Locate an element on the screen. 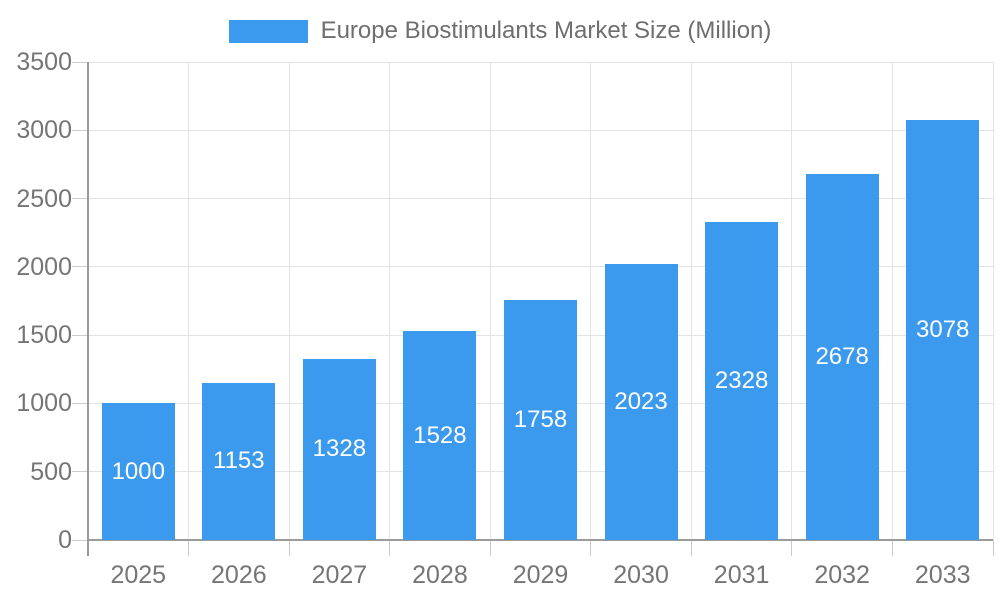 This screenshot has height=600, width=1000. bar: 1153 is located at coordinates (239, 461).